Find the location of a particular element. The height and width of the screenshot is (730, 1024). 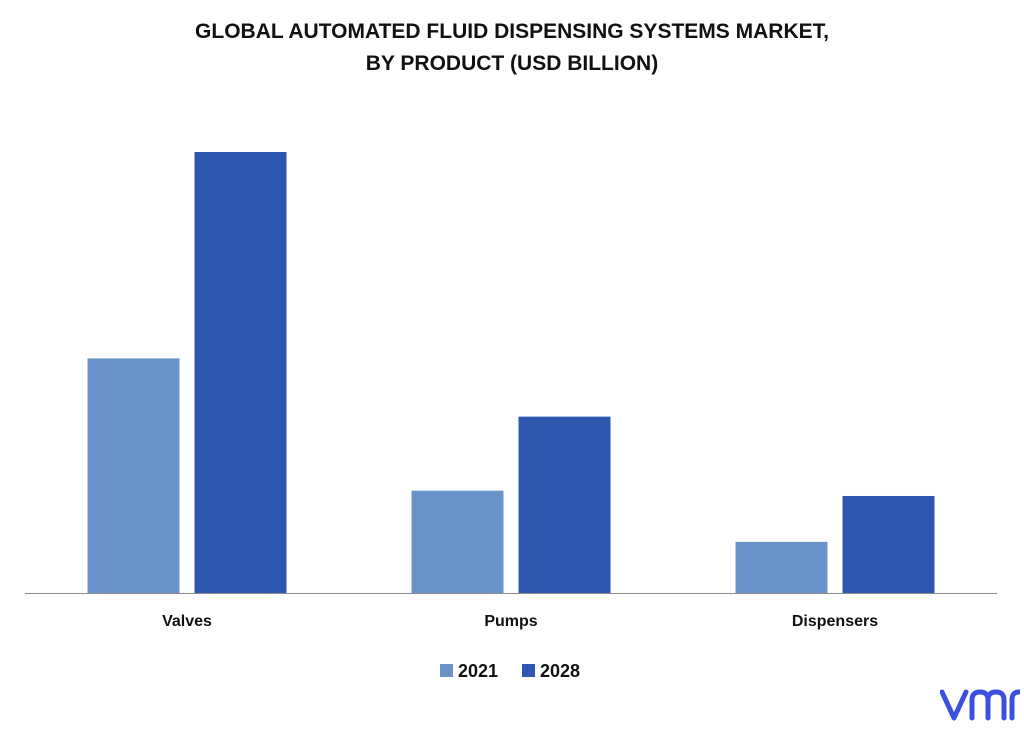

bar-pumps-2021 is located at coordinates (457, 541).